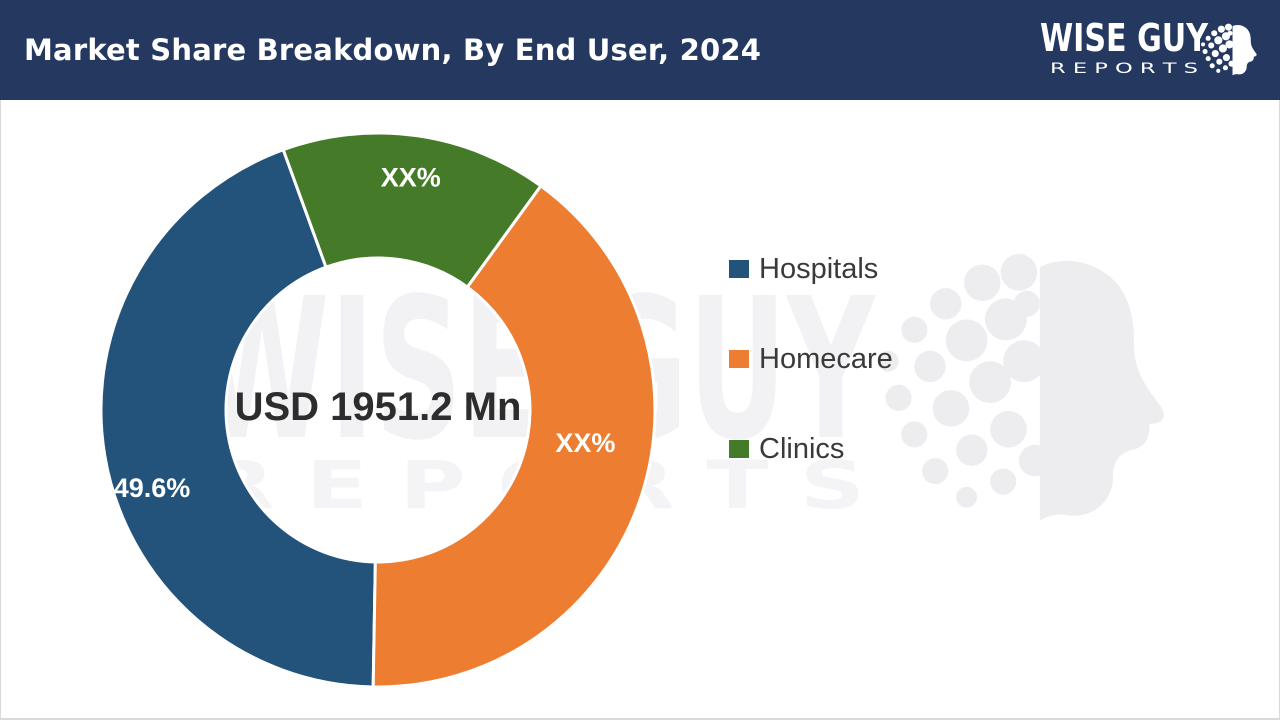 This screenshot has width=1280, height=720. Describe the element at coordinates (811, 387) in the screenshot. I see `chart-legend: Hospitals Homecare Clinics` at that location.